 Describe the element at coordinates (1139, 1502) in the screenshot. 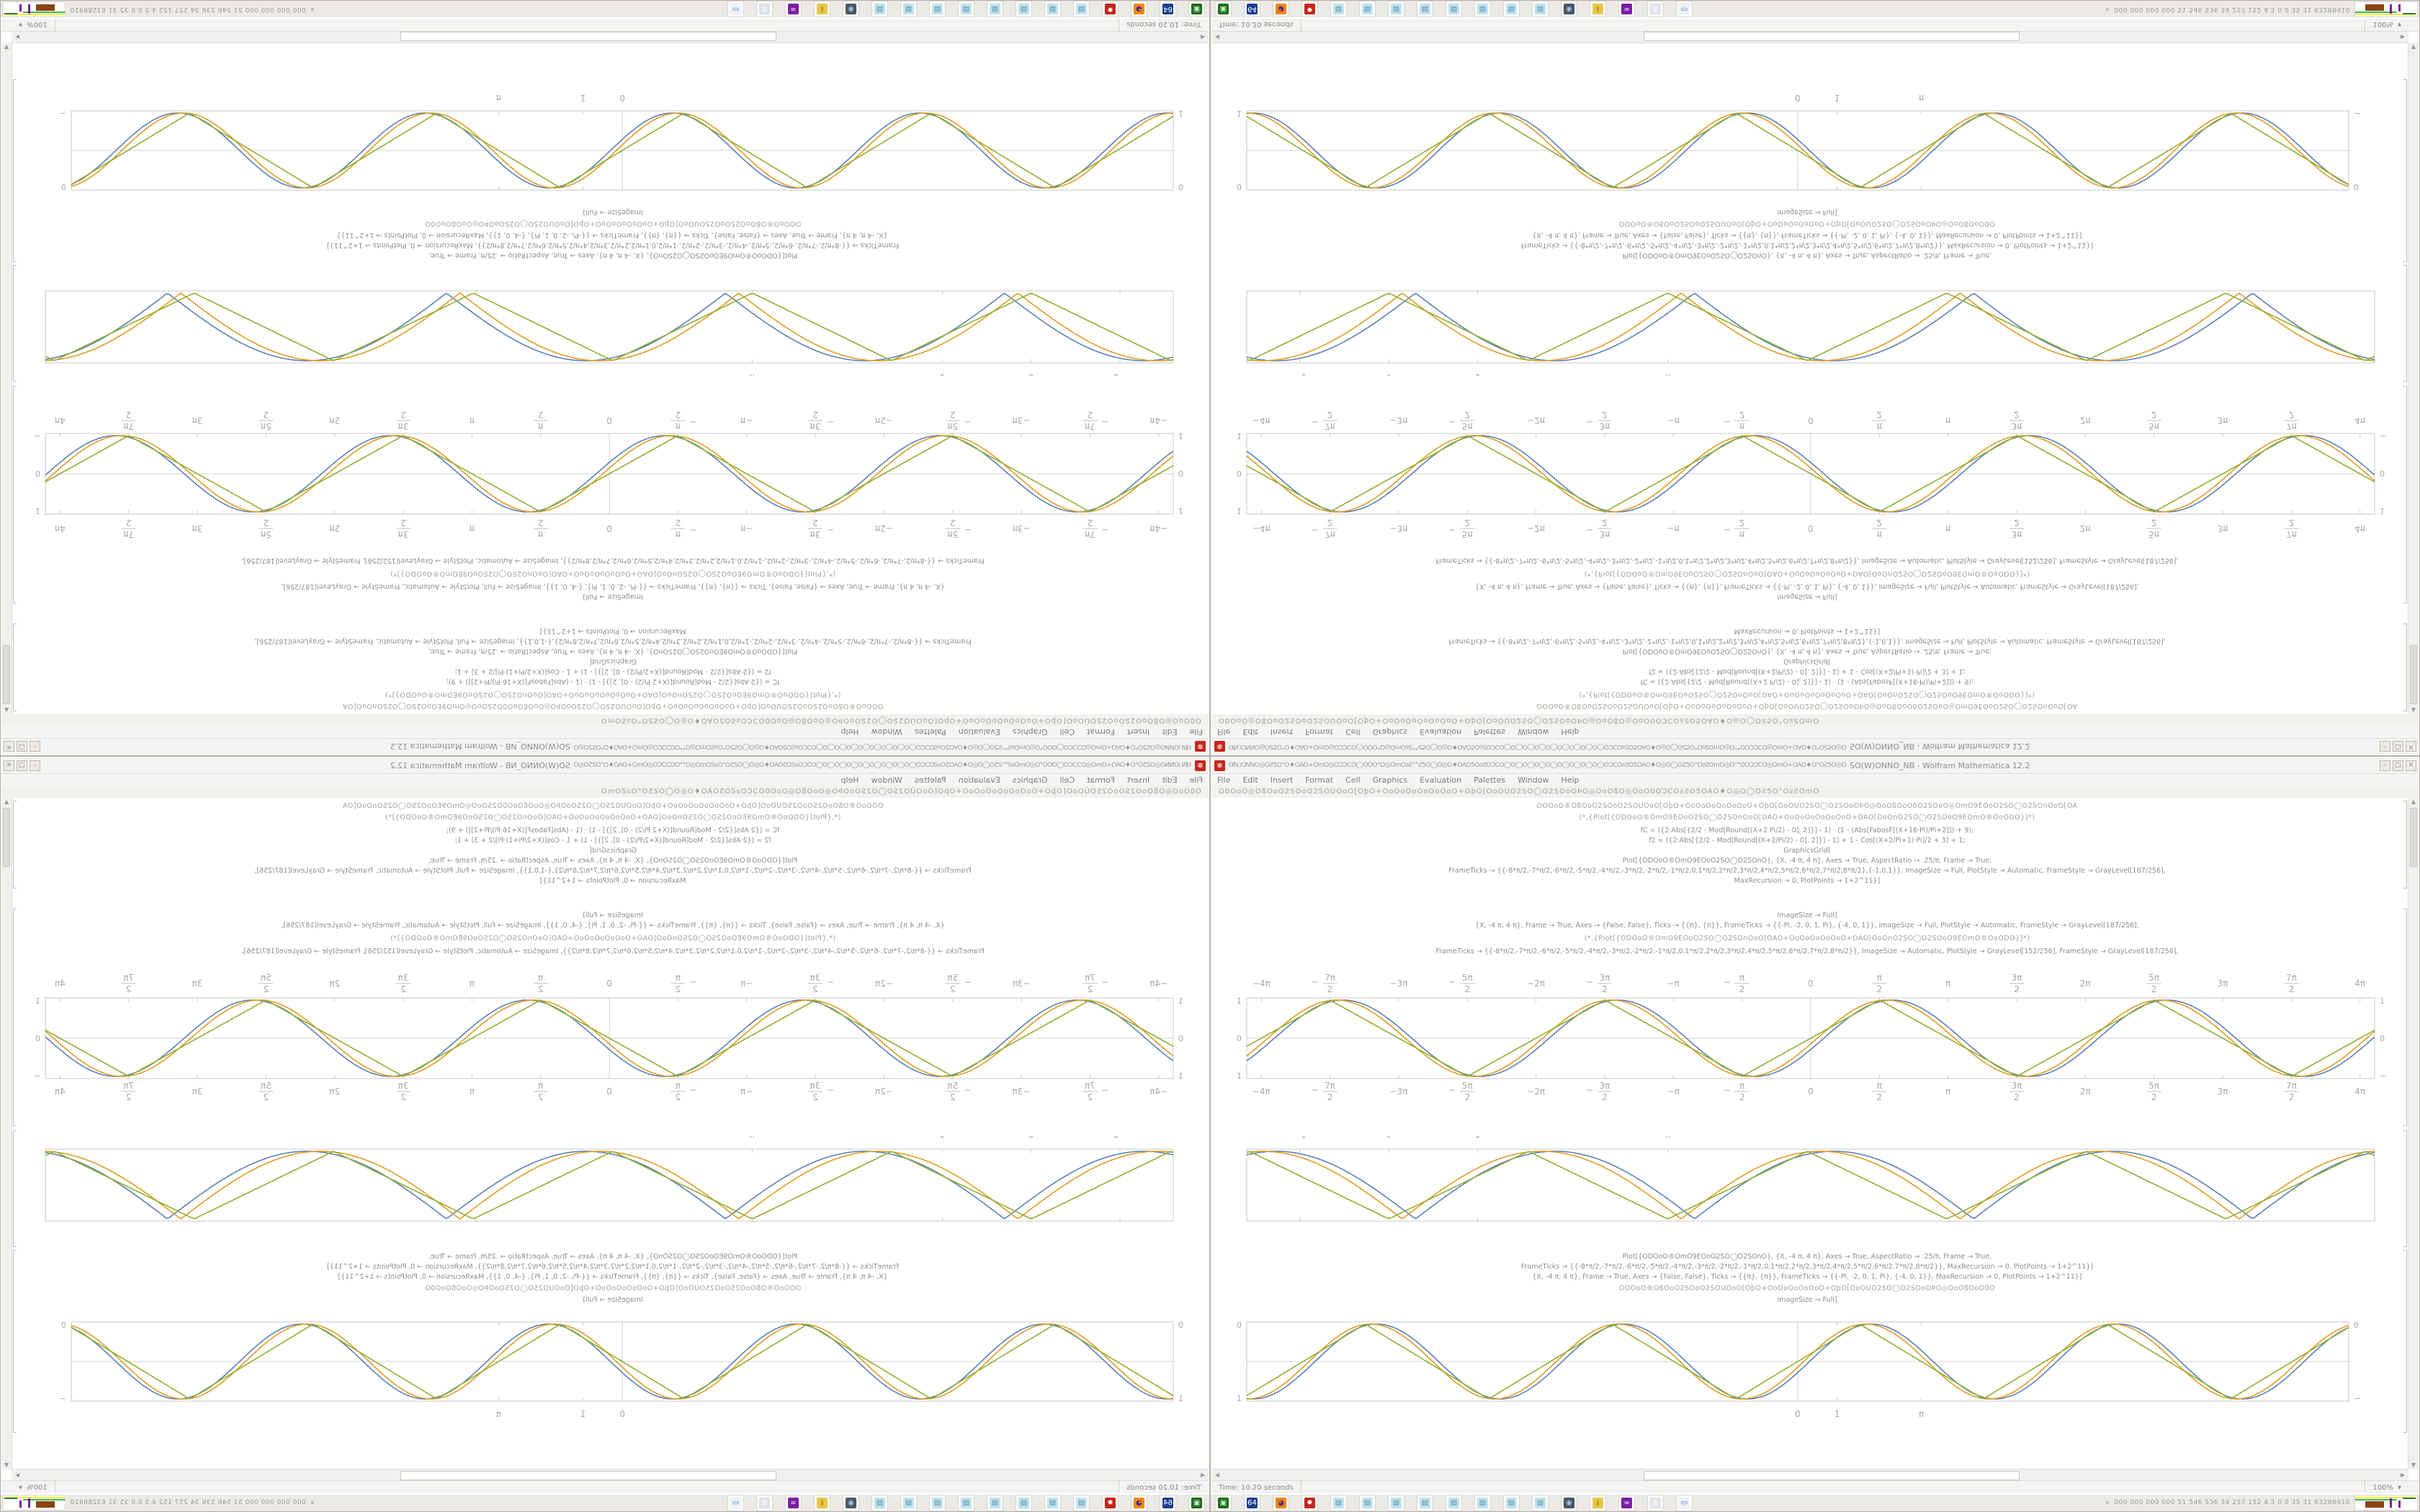

I see `firefox-icon: ◕` at that location.